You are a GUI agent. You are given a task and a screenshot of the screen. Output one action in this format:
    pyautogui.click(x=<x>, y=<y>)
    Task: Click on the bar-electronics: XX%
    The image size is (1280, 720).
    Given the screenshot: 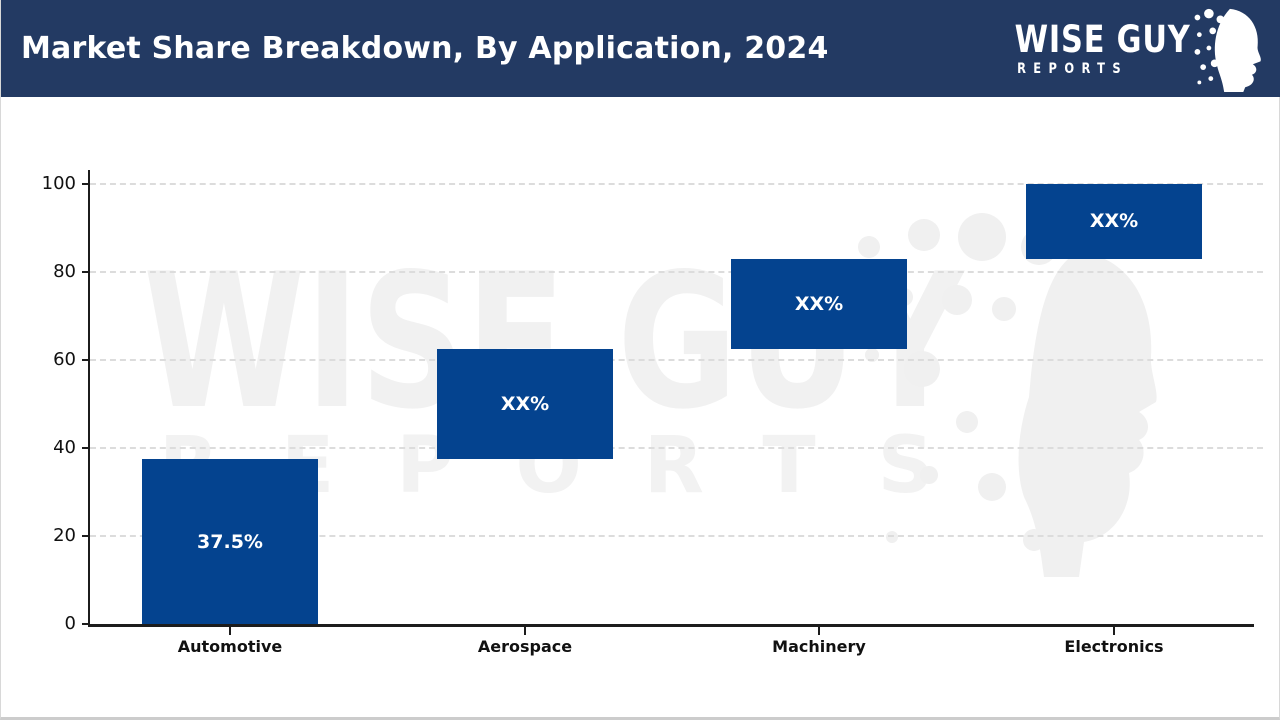 What is the action you would take?
    pyautogui.click(x=1114, y=221)
    